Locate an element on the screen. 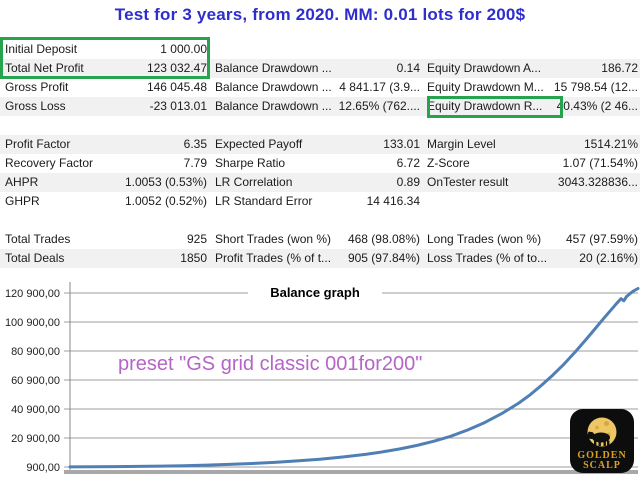  stats-cell: Short Trades (won %) 468 (98.08%) is located at coordinates (319, 239).